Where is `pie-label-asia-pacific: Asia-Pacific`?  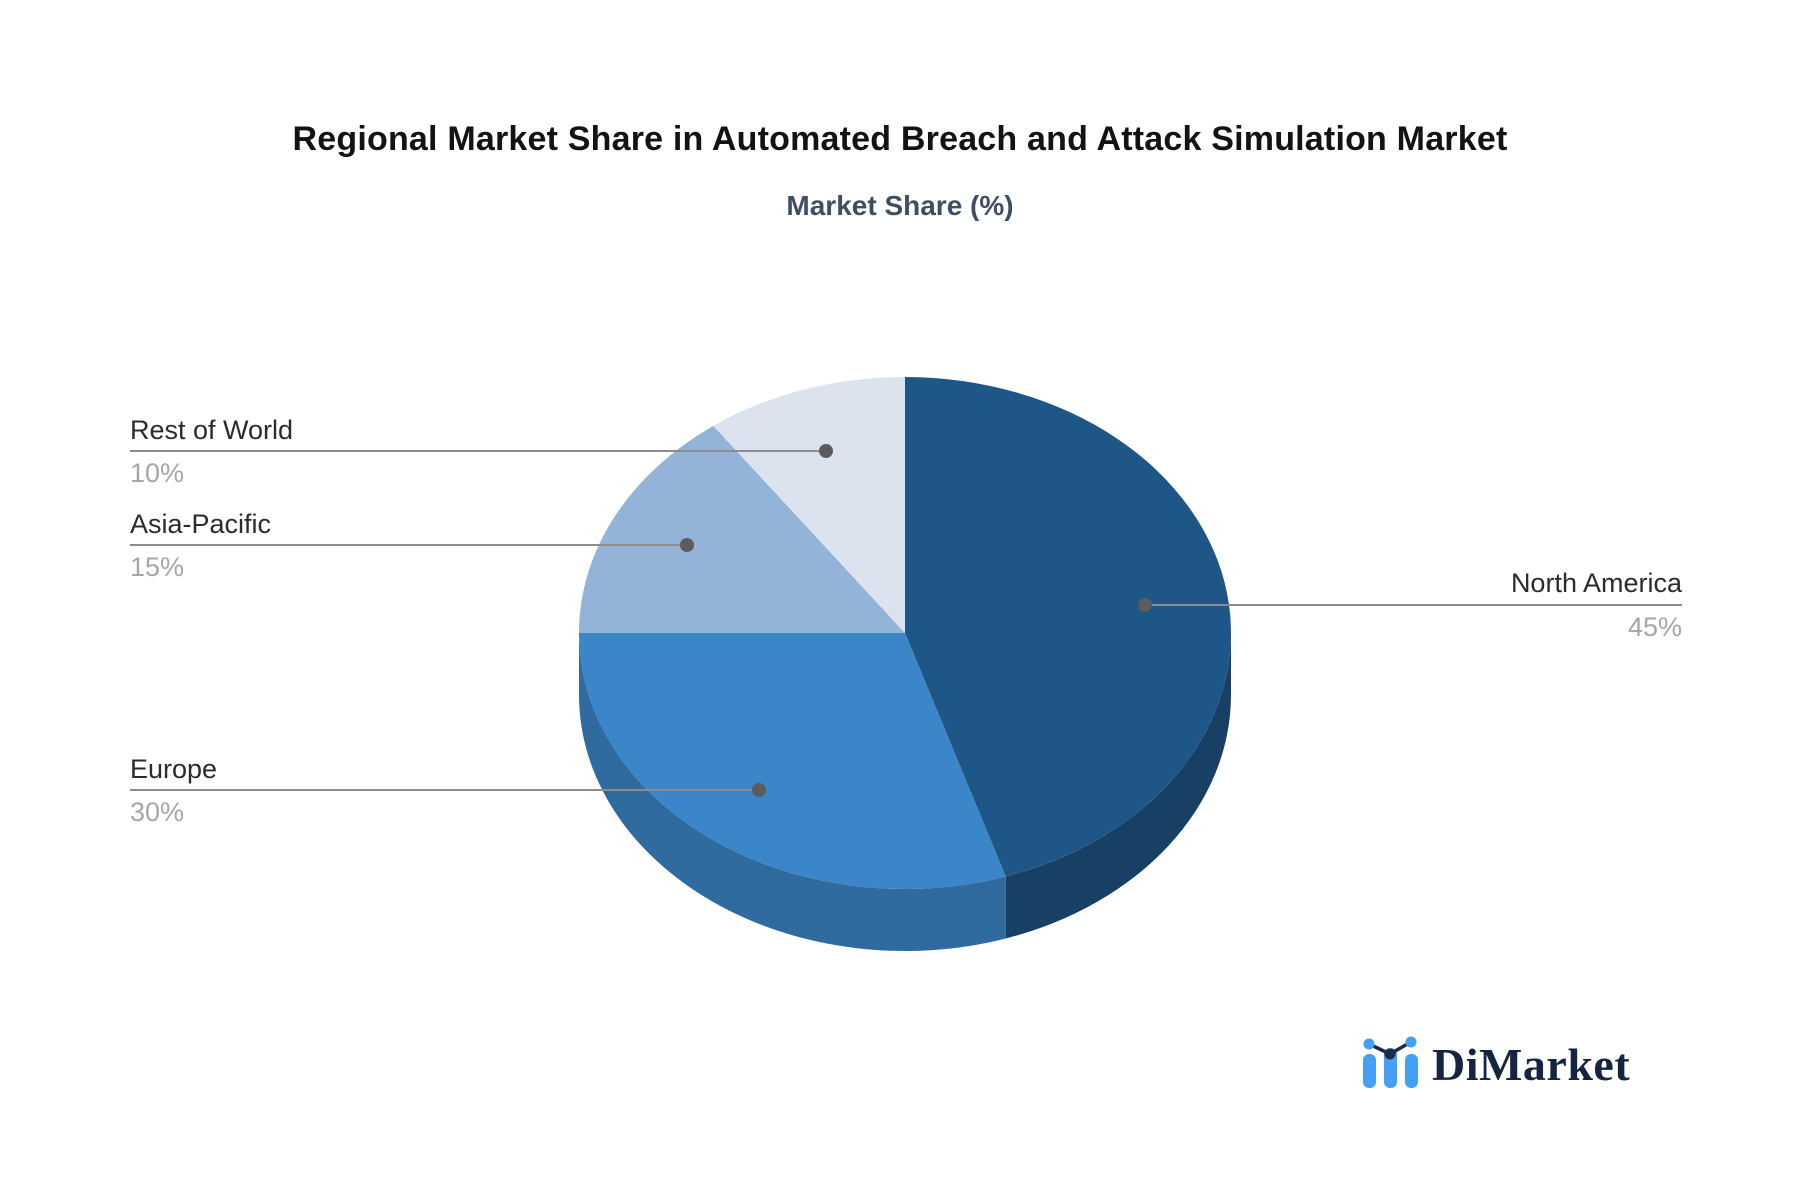 pie-label-asia-pacific: Asia-Pacific is located at coordinates (201, 524).